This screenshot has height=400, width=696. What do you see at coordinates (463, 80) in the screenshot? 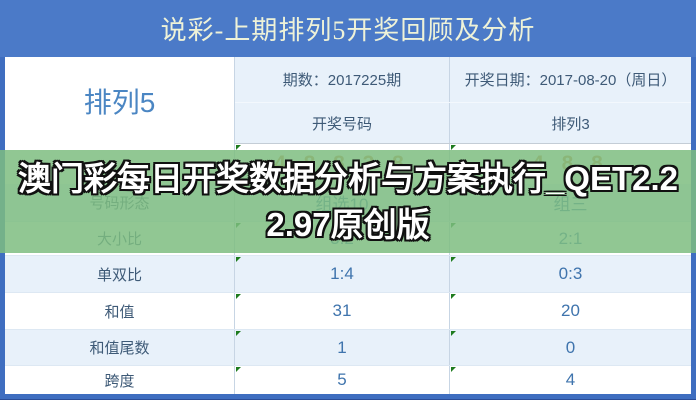
I see `period-row: 期数：2017225期 开奖日期：2017-08-20（周日）` at bounding box center [463, 80].